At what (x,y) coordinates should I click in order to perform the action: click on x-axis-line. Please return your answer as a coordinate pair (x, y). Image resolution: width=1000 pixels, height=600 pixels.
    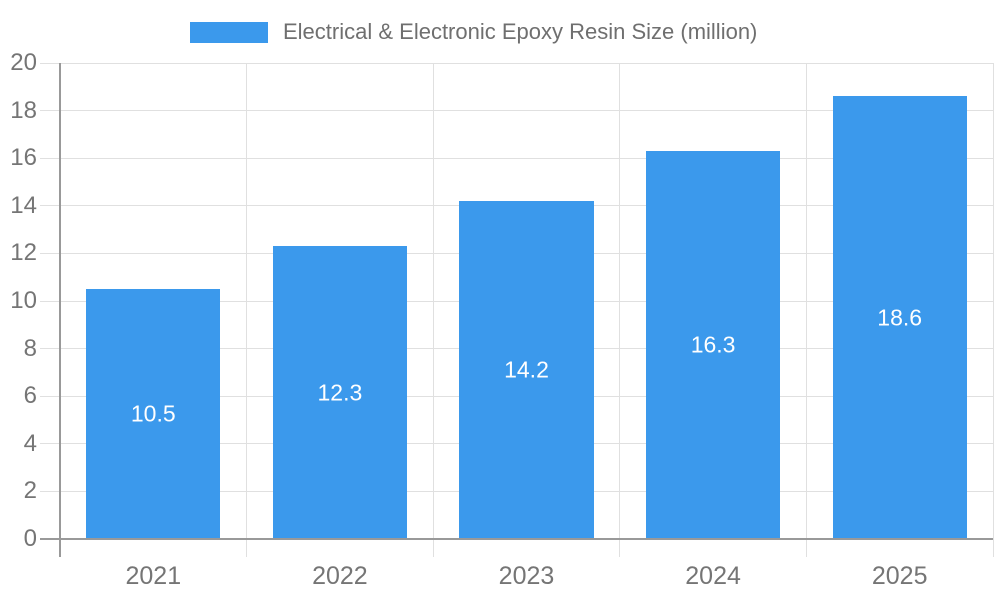
    Looking at the image, I should click on (516, 539).